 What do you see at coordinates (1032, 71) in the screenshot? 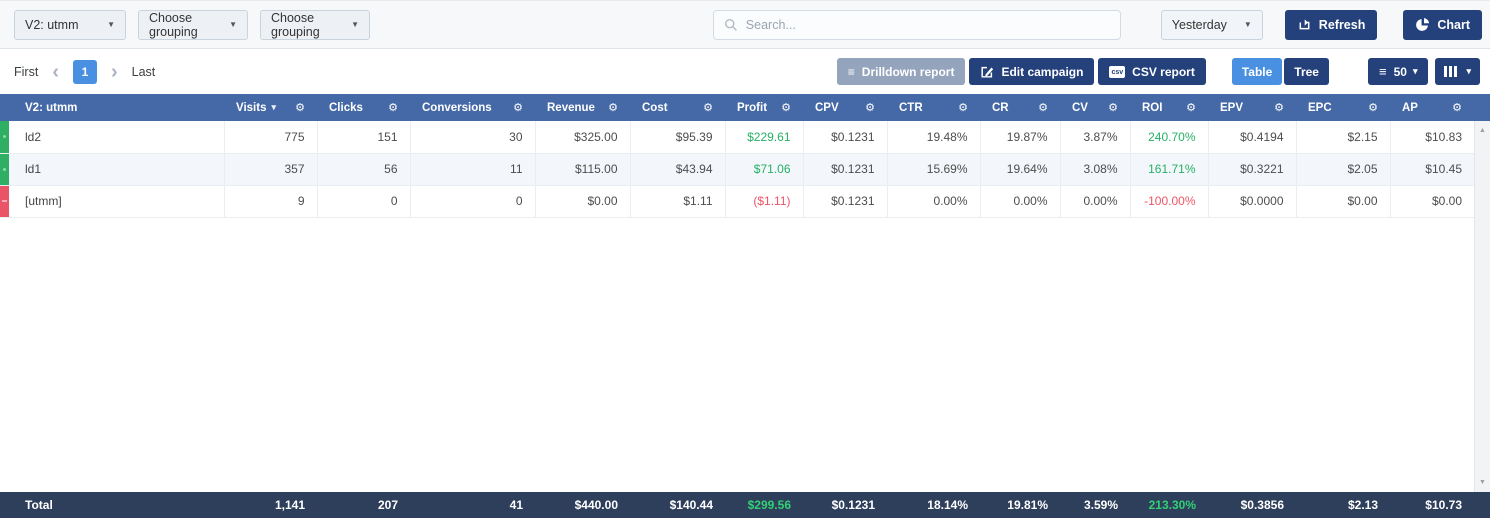
I see `edit-campaign-button: Edit campaign` at bounding box center [1032, 71].